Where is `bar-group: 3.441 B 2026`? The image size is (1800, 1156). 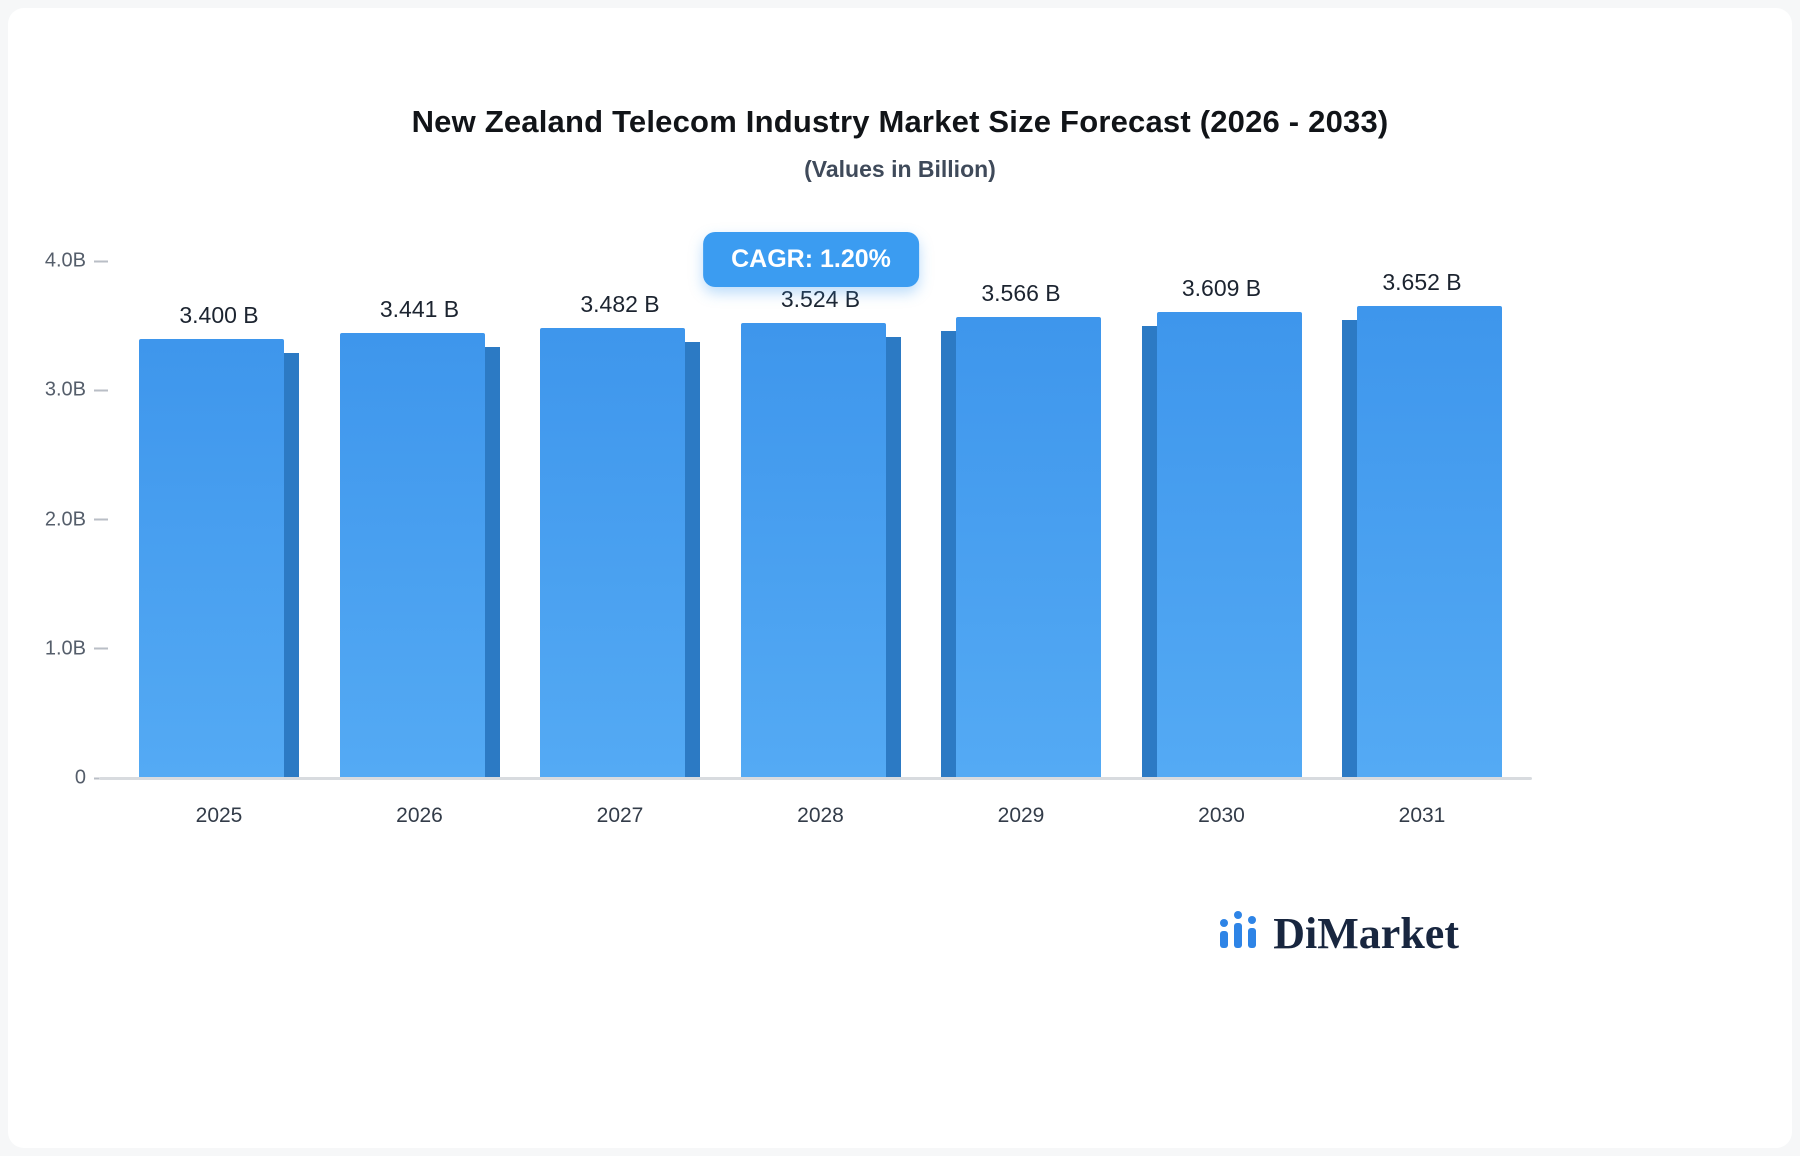 bar-group: 3.441 B 2026 is located at coordinates (419, 544).